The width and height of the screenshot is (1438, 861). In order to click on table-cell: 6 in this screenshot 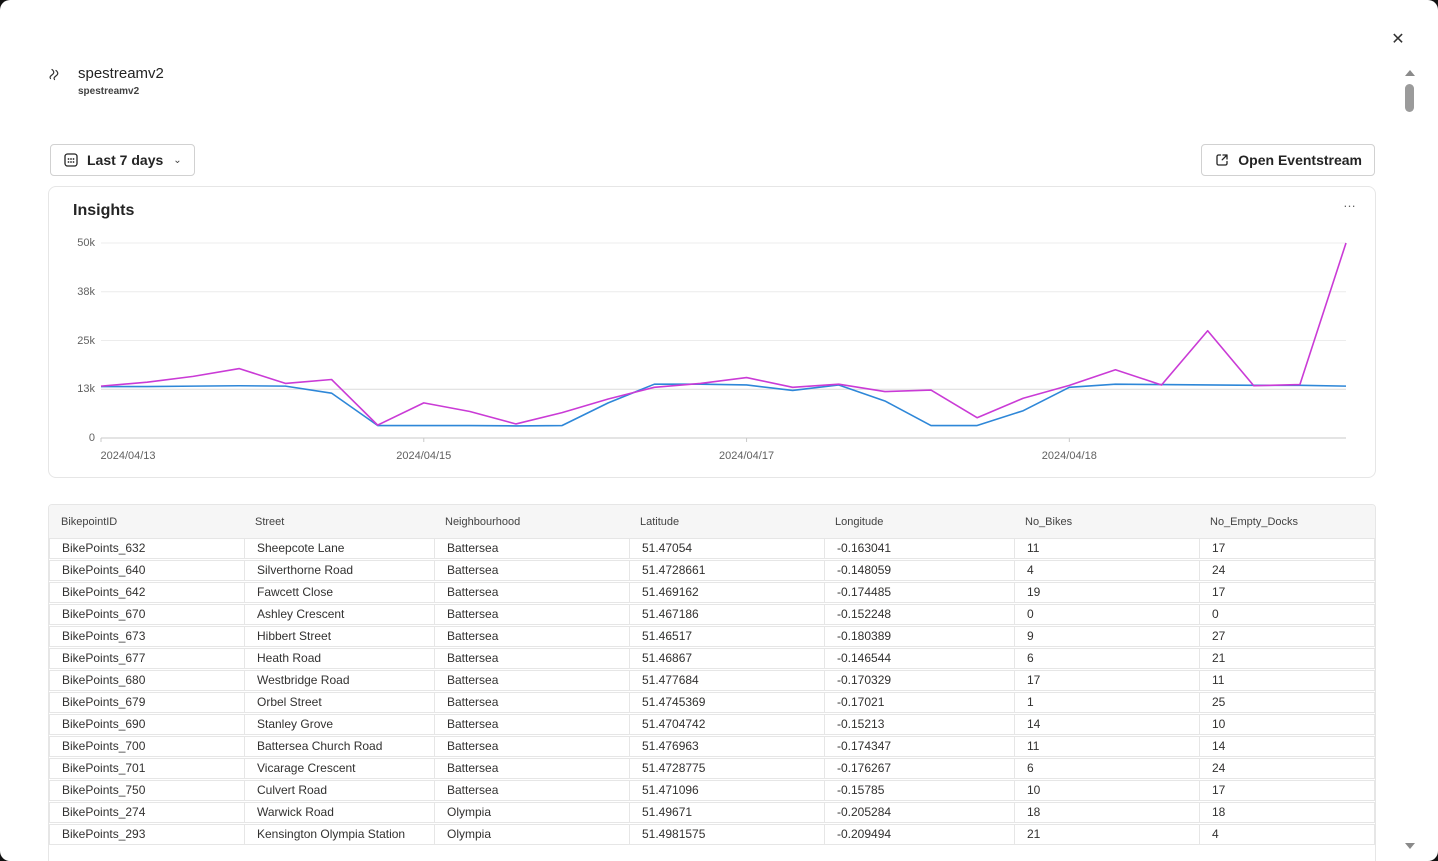, I will do `click(1106, 768)`.